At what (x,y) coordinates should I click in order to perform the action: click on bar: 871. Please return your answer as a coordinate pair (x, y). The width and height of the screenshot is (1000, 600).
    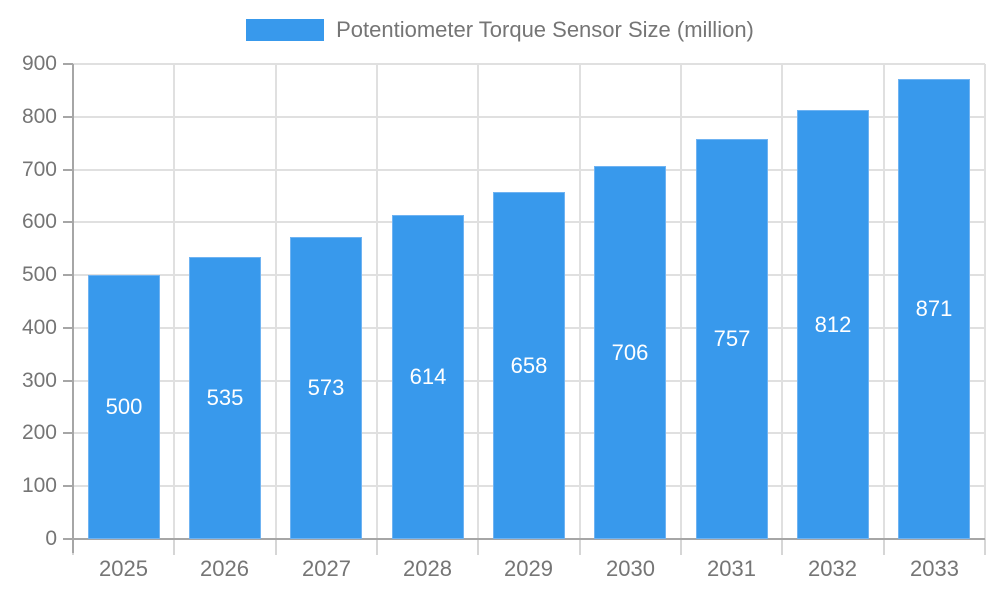
    Looking at the image, I should click on (934, 309).